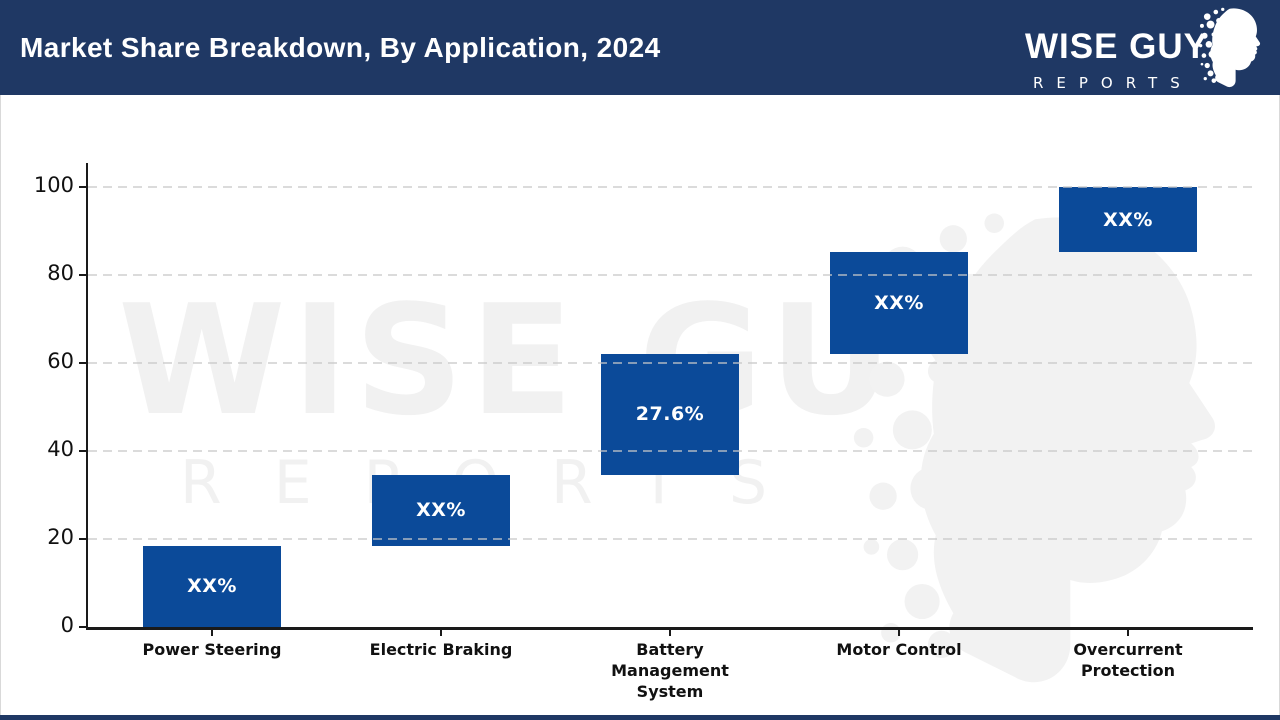  Describe the element at coordinates (1112, 83) in the screenshot. I see `brand-tagline: REPORTS` at that location.